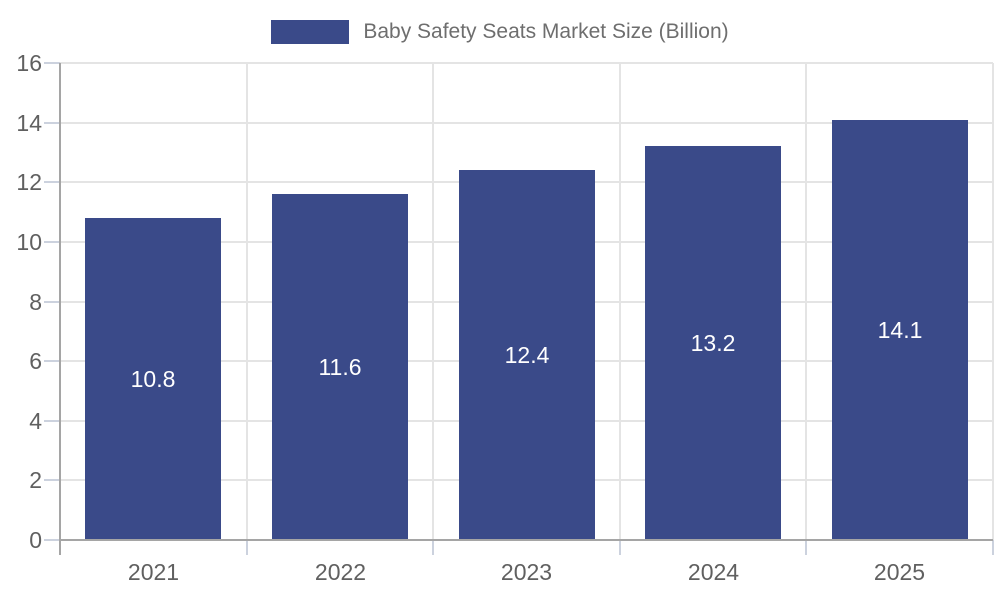 This screenshot has height=600, width=1000. Describe the element at coordinates (35, 301) in the screenshot. I see `y-tick-label: 8` at that location.